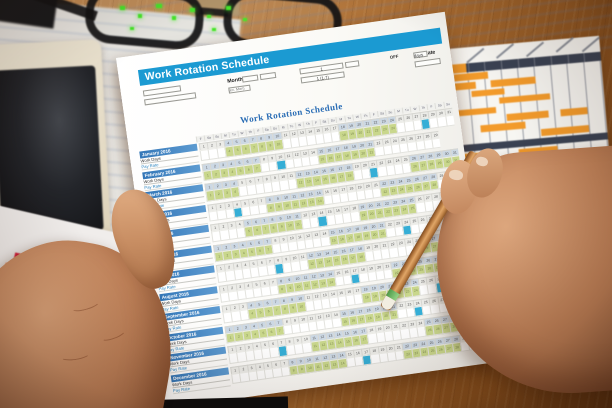 The image size is (612, 408). Describe the element at coordinates (268, 76) in the screenshot. I see `year-field` at that location.